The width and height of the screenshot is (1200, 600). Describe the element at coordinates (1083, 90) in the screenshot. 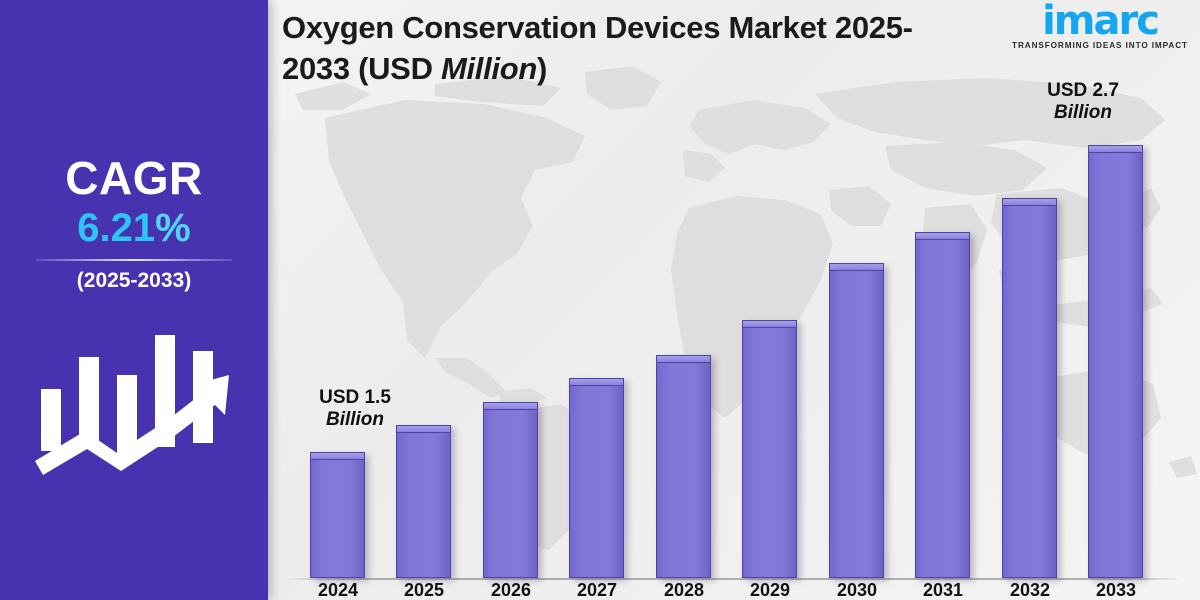

I see `end-value-amount: USD 2.7` at that location.